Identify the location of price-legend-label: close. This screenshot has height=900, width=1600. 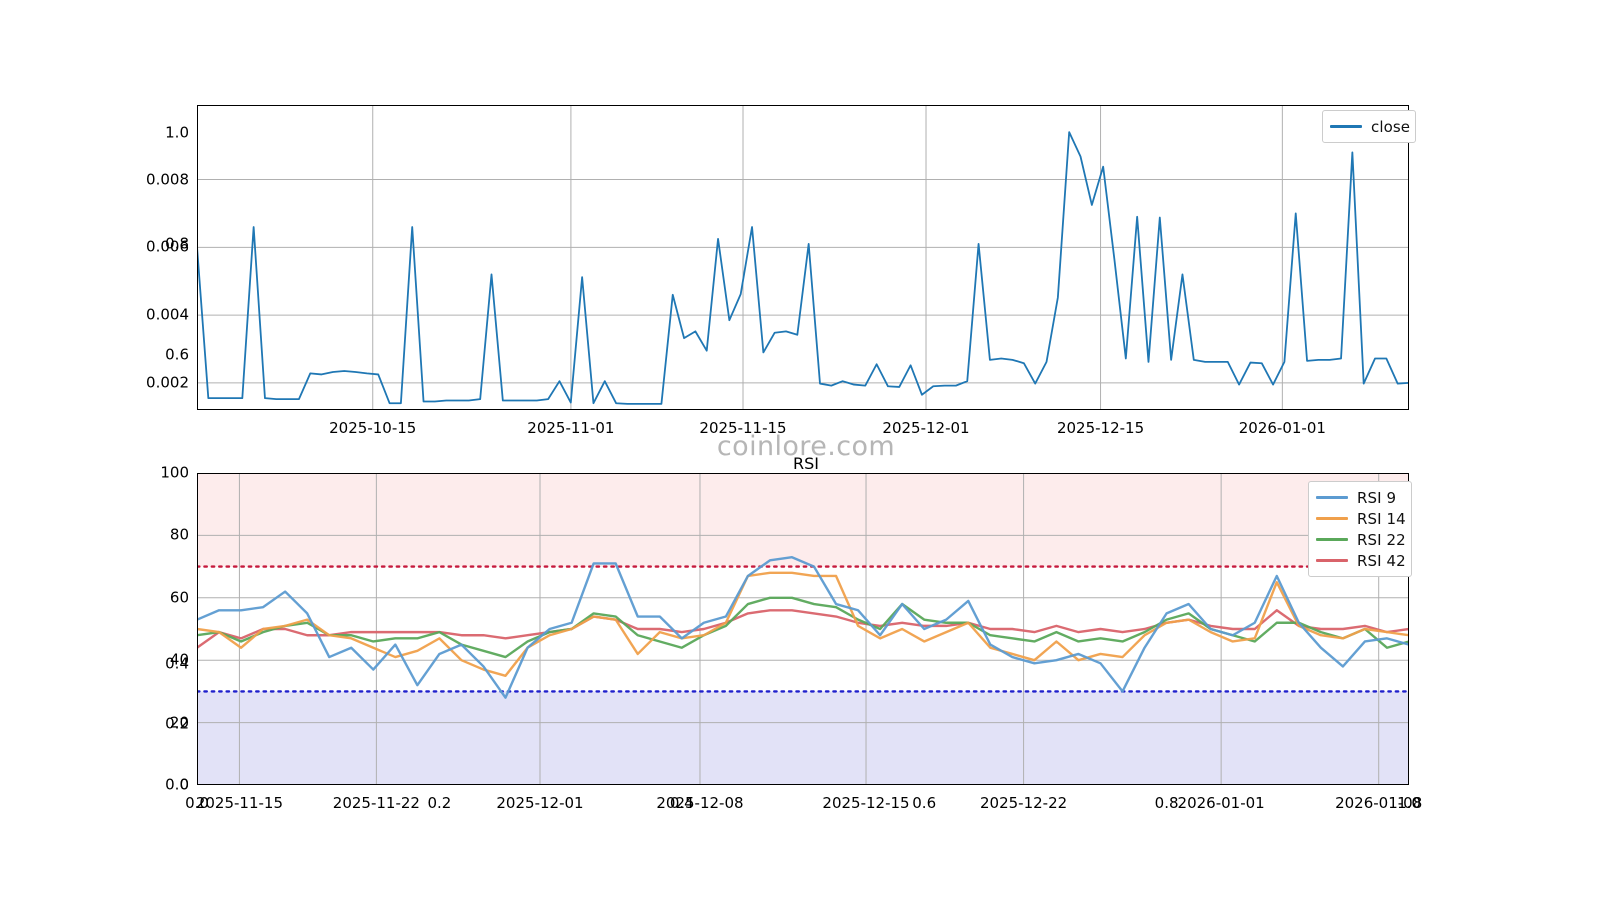
(1391, 126).